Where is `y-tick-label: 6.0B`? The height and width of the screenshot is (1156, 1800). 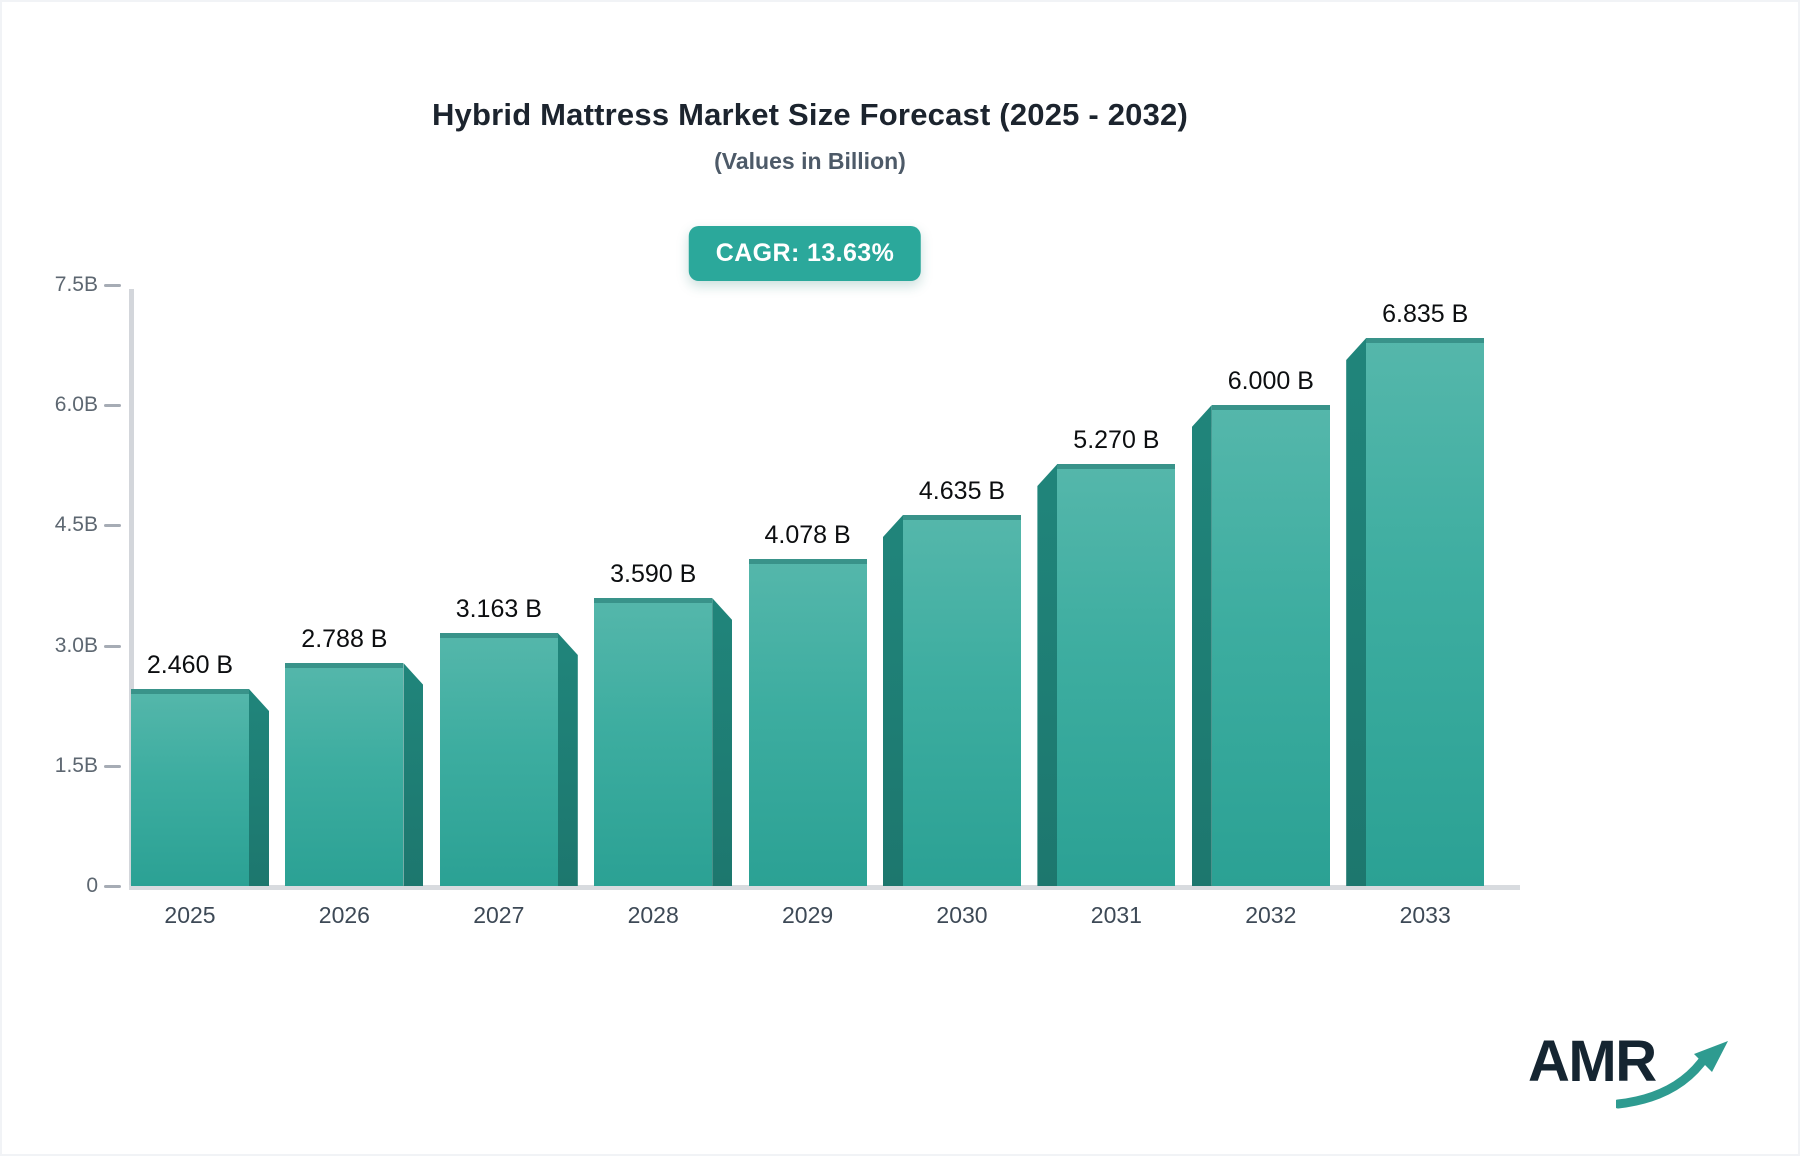 y-tick-label: 6.0B is located at coordinates (76, 405).